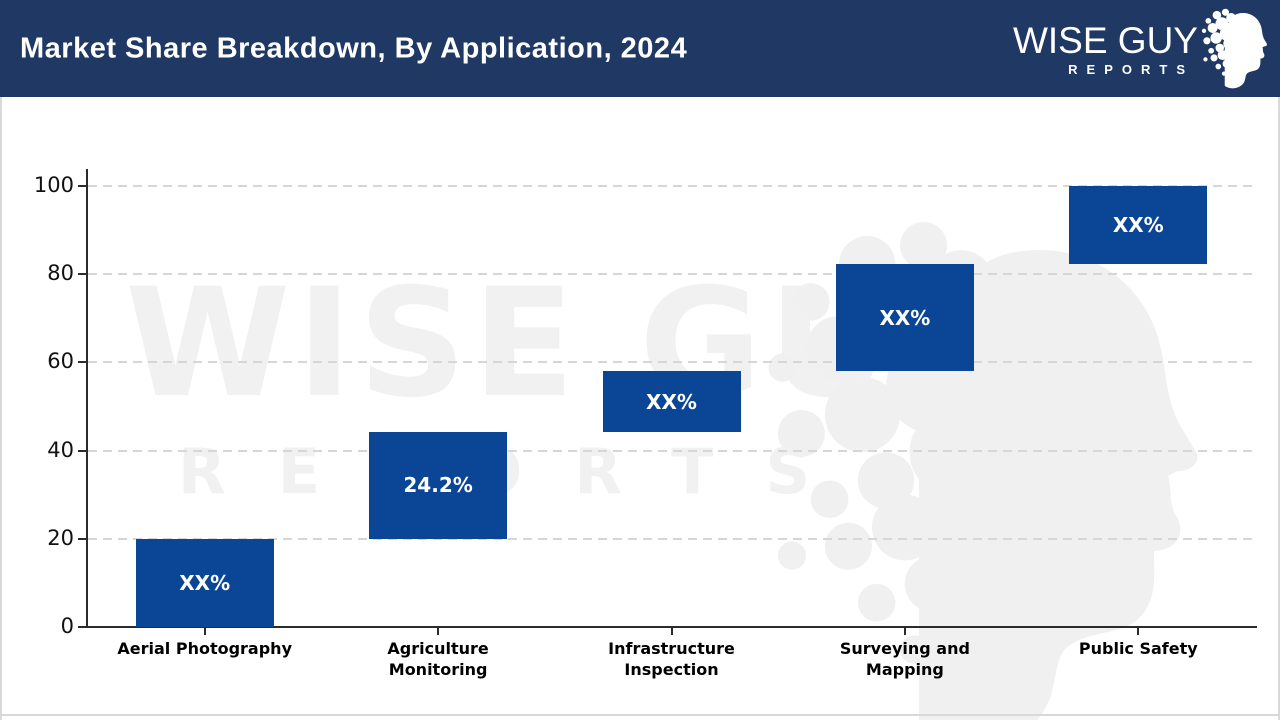  I want to click on logo-subtext: REPORTS, so click(1131, 69).